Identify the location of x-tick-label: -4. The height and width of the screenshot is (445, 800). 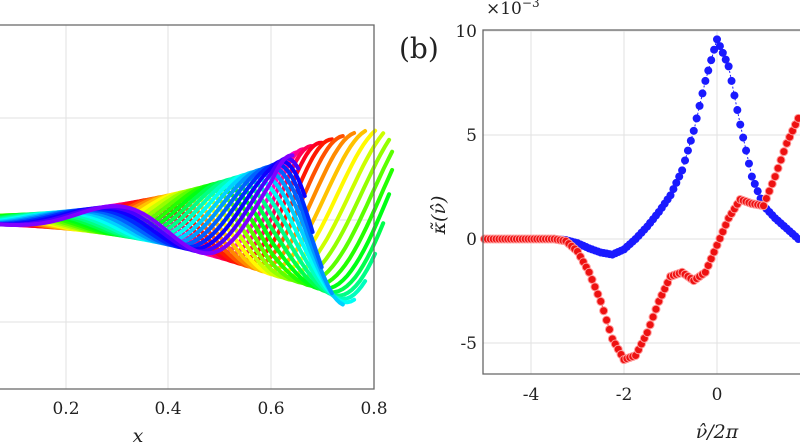
(531, 395).